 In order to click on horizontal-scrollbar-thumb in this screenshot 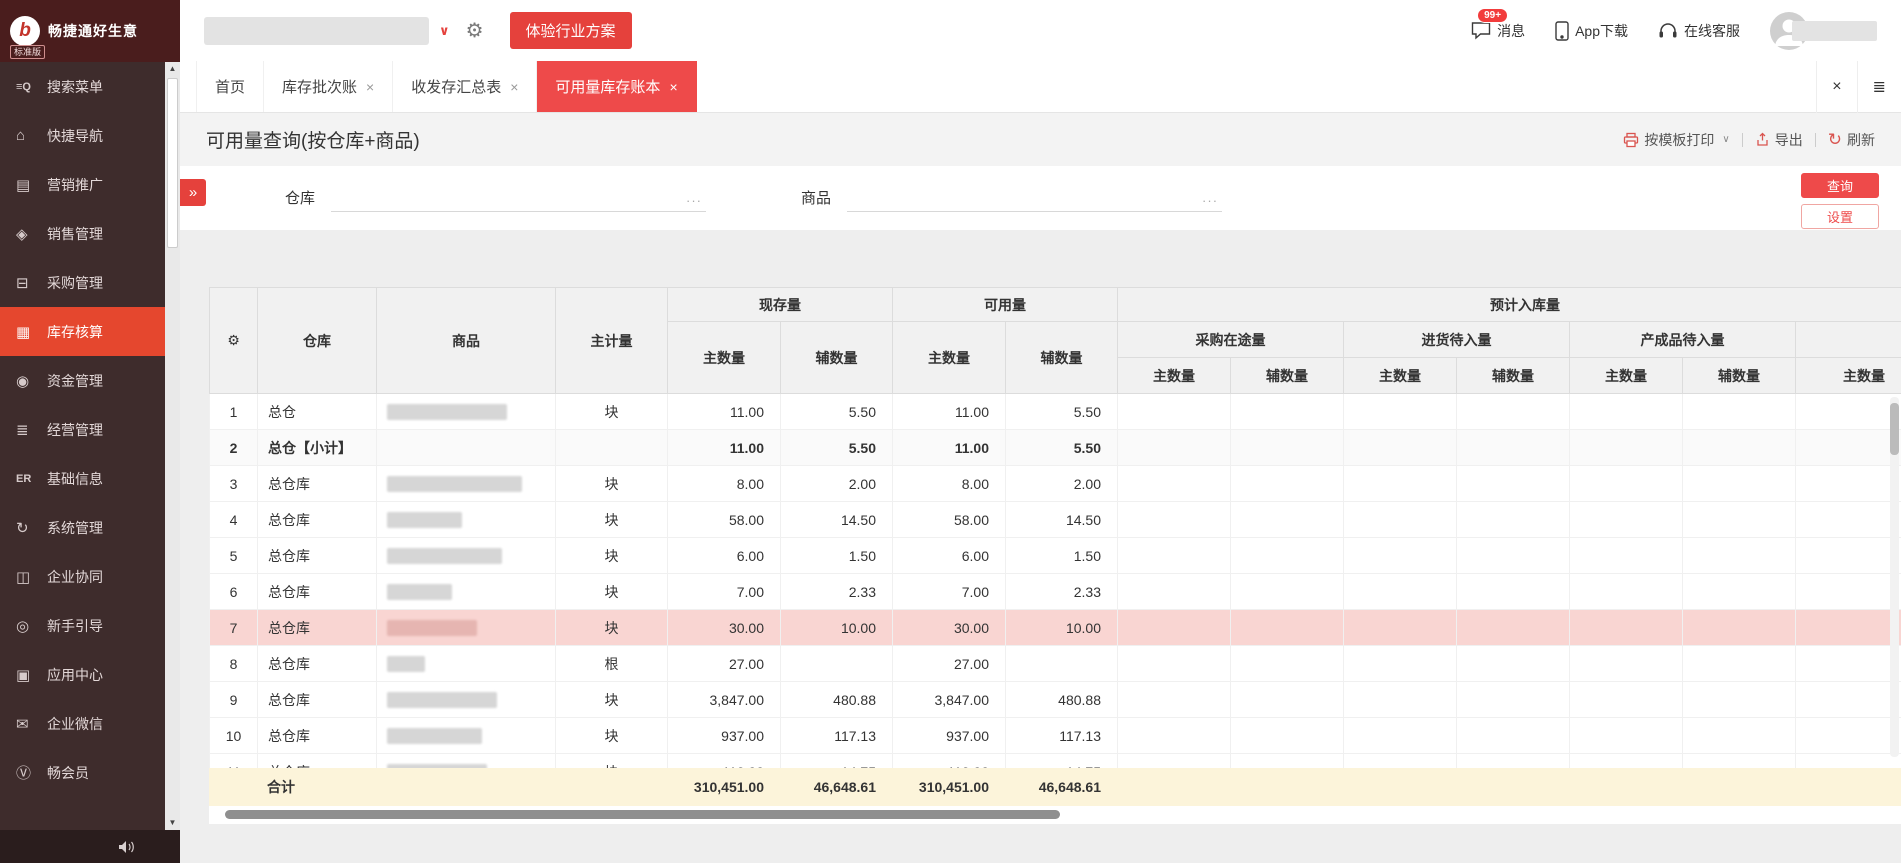, I will do `click(642, 814)`.